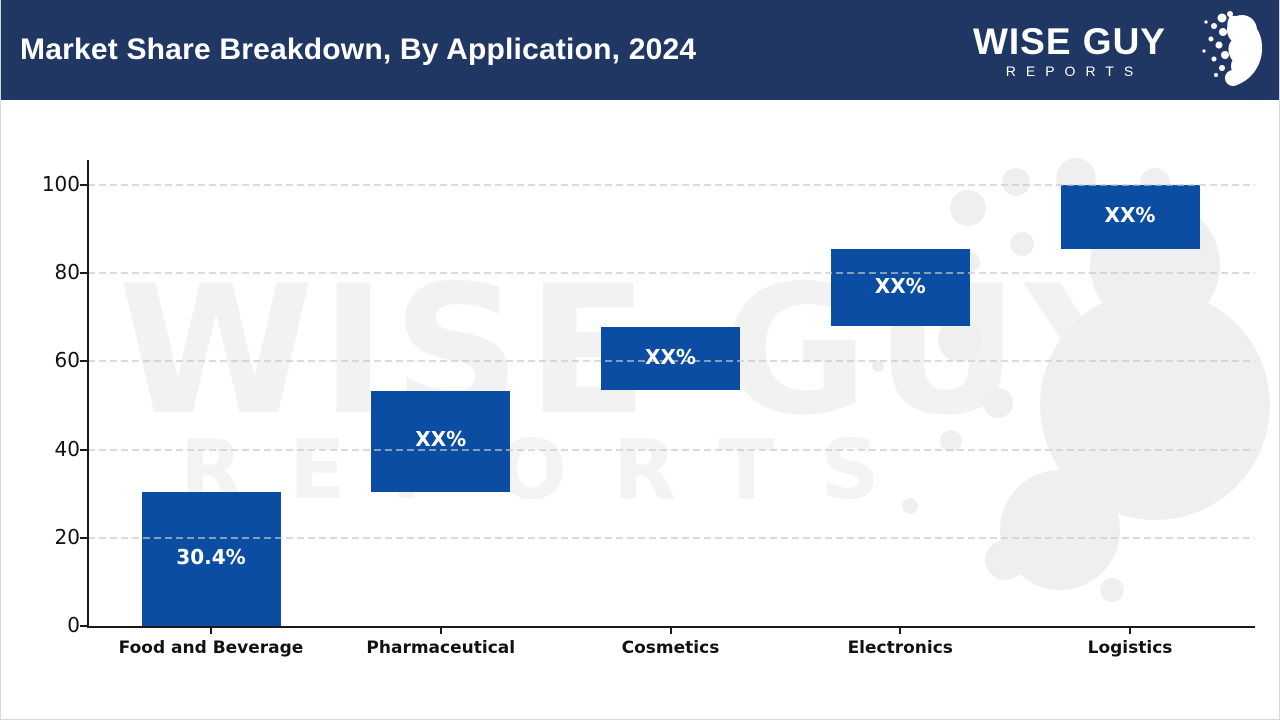 Image resolution: width=1280 pixels, height=720 pixels. Describe the element at coordinates (1130, 648) in the screenshot. I see `x-category-label: Logistics` at that location.